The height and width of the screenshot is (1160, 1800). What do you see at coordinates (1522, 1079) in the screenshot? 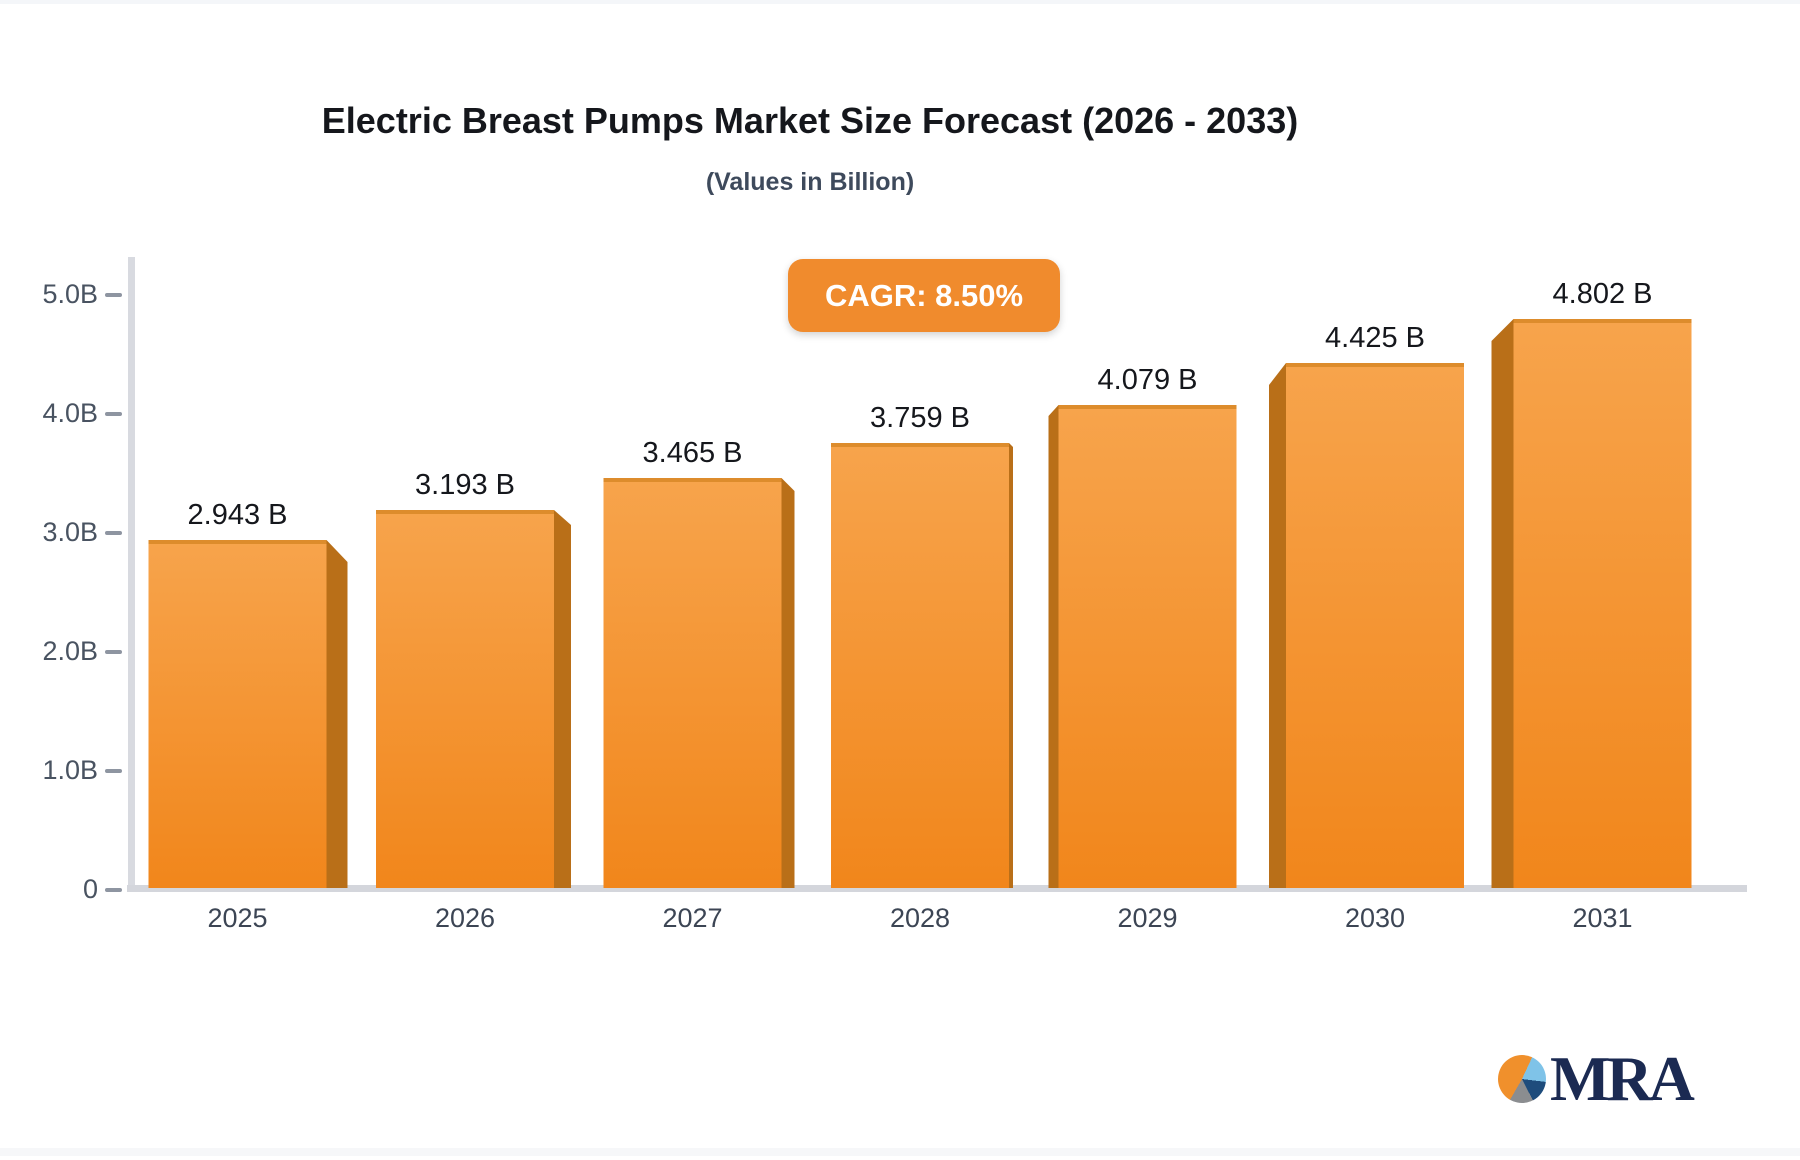
I see `pie-chart-logo-icon` at bounding box center [1522, 1079].